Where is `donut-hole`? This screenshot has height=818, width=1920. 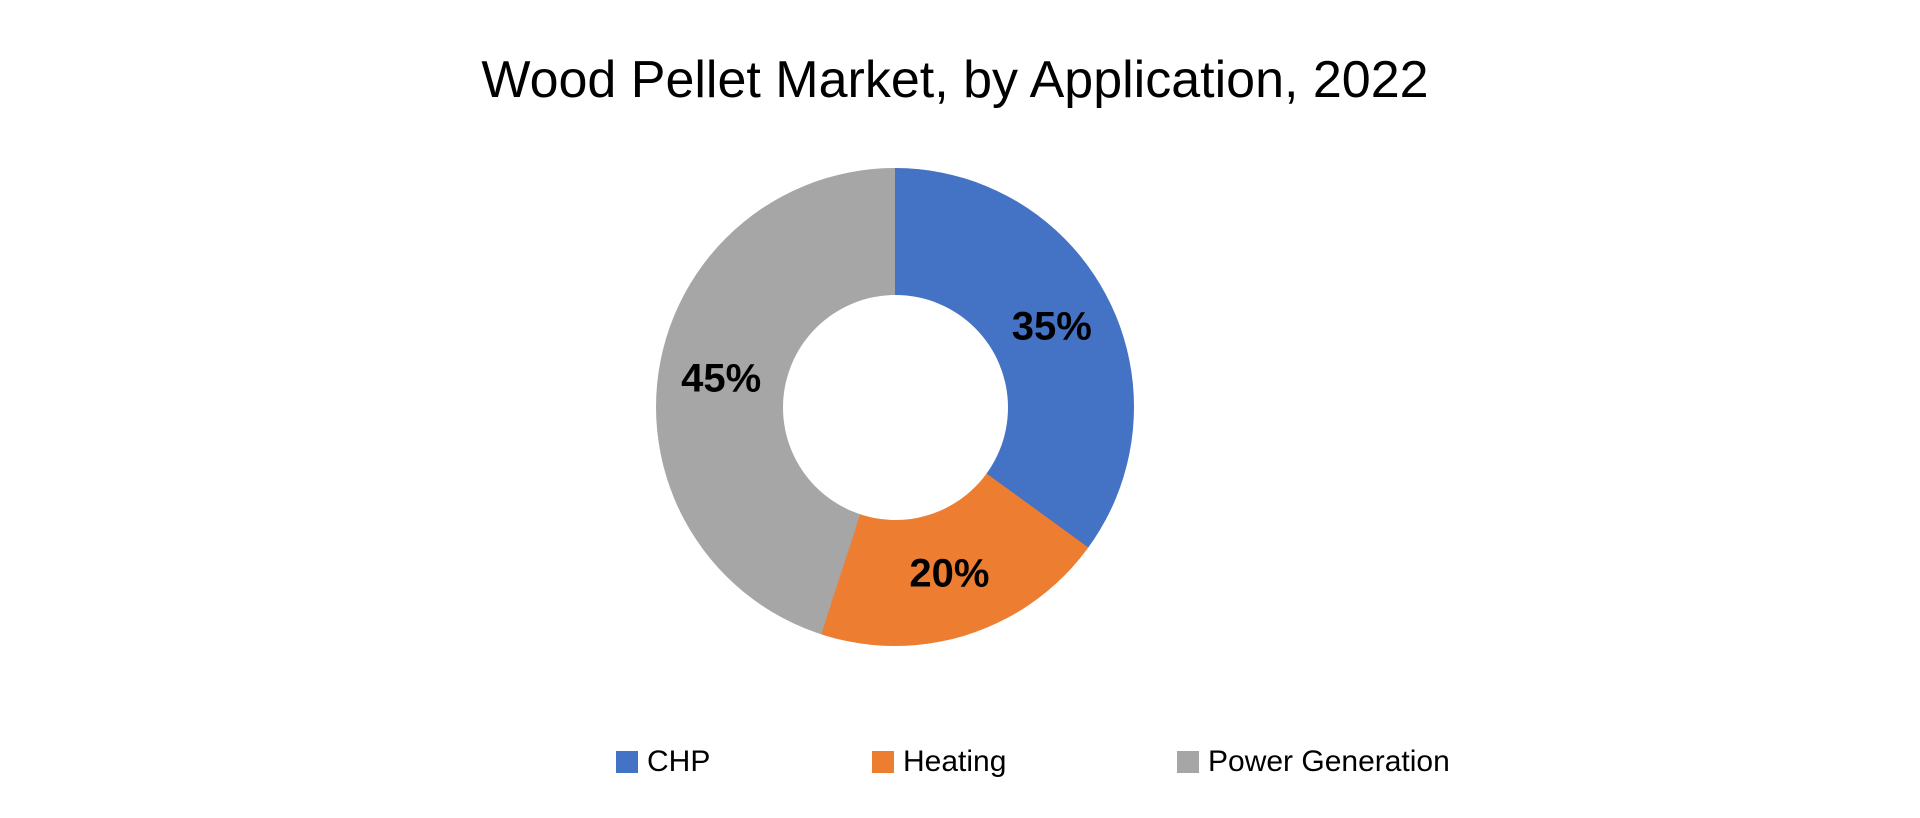 donut-hole is located at coordinates (895, 407).